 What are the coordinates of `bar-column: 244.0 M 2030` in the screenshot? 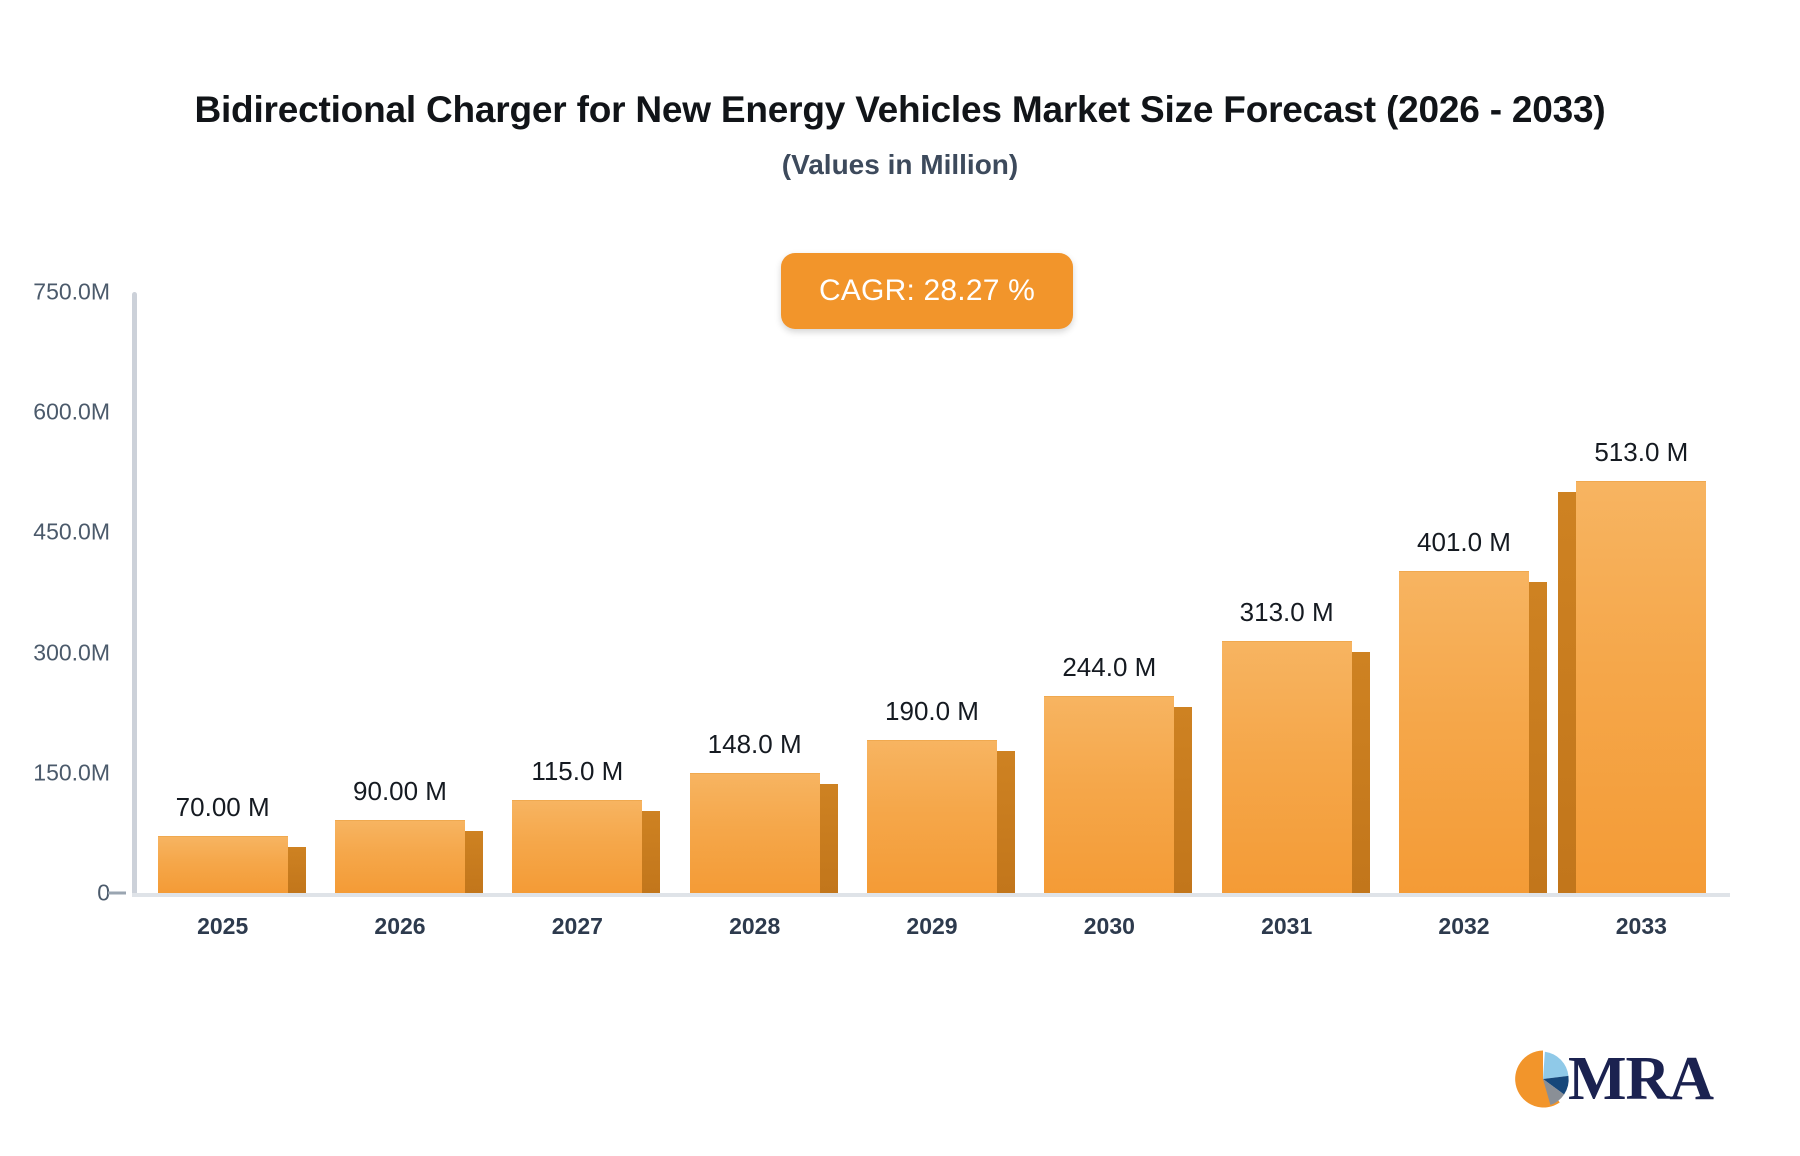 It's located at (1118, 795).